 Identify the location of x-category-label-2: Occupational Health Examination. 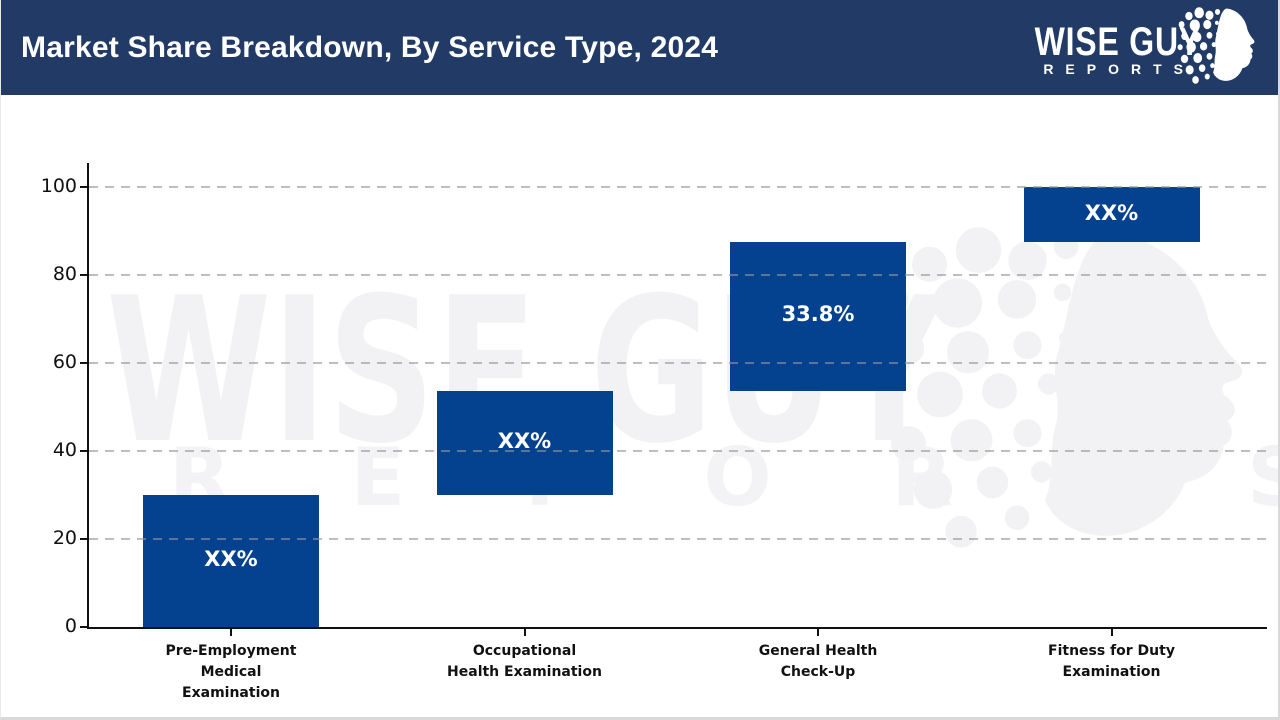
(524, 661).